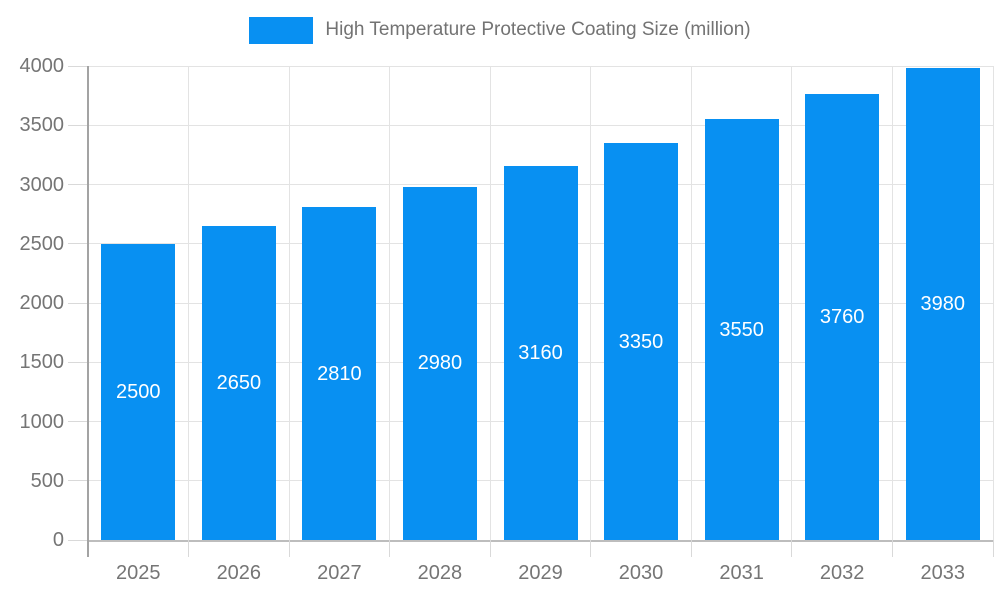 The height and width of the screenshot is (600, 1000). What do you see at coordinates (741, 573) in the screenshot?
I see `x-tick-label: 2031` at bounding box center [741, 573].